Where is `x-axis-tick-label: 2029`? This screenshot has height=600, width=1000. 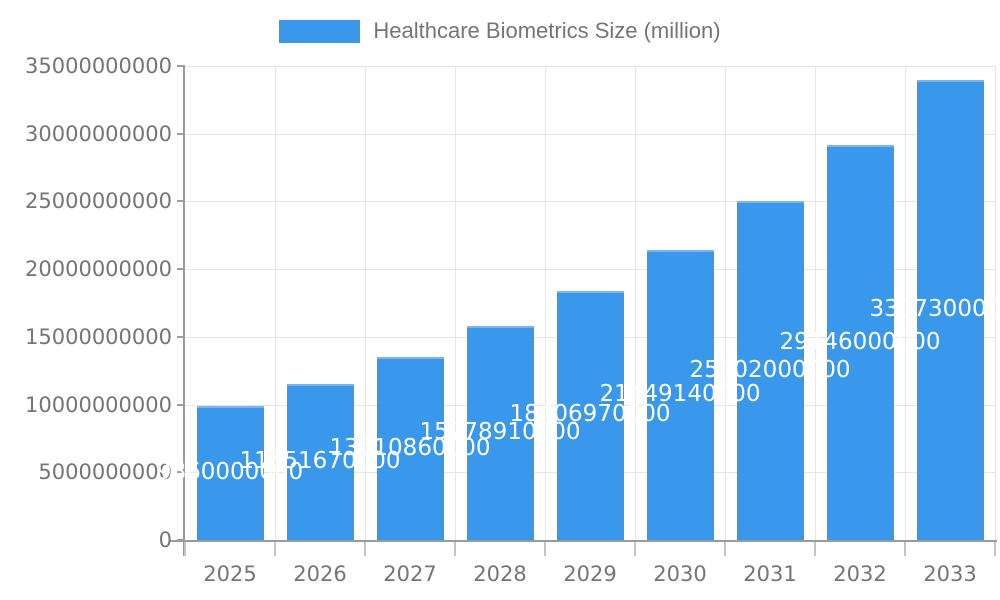 x-axis-tick-label: 2029 is located at coordinates (590, 574).